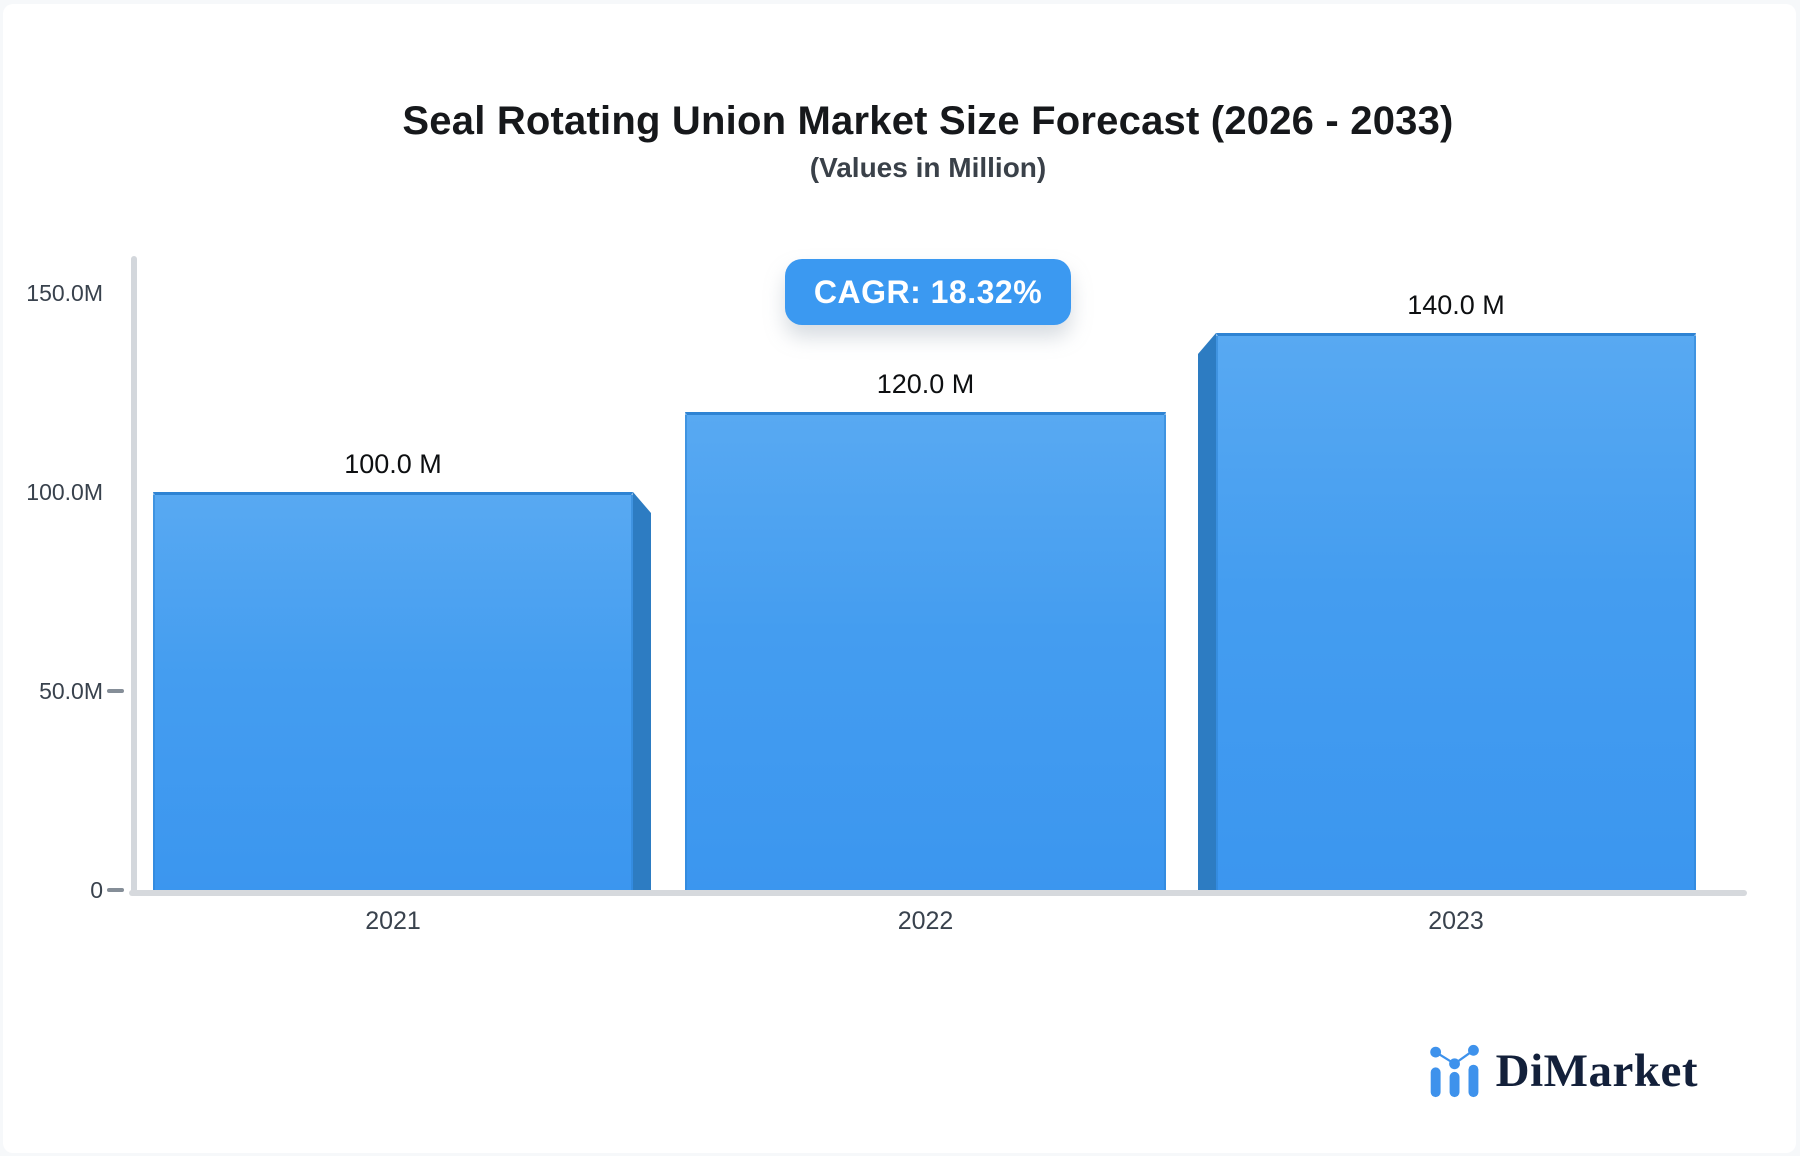 The width and height of the screenshot is (1800, 1156). What do you see at coordinates (925, 384) in the screenshot?
I see `bar-value-label: 120.0 M` at bounding box center [925, 384].